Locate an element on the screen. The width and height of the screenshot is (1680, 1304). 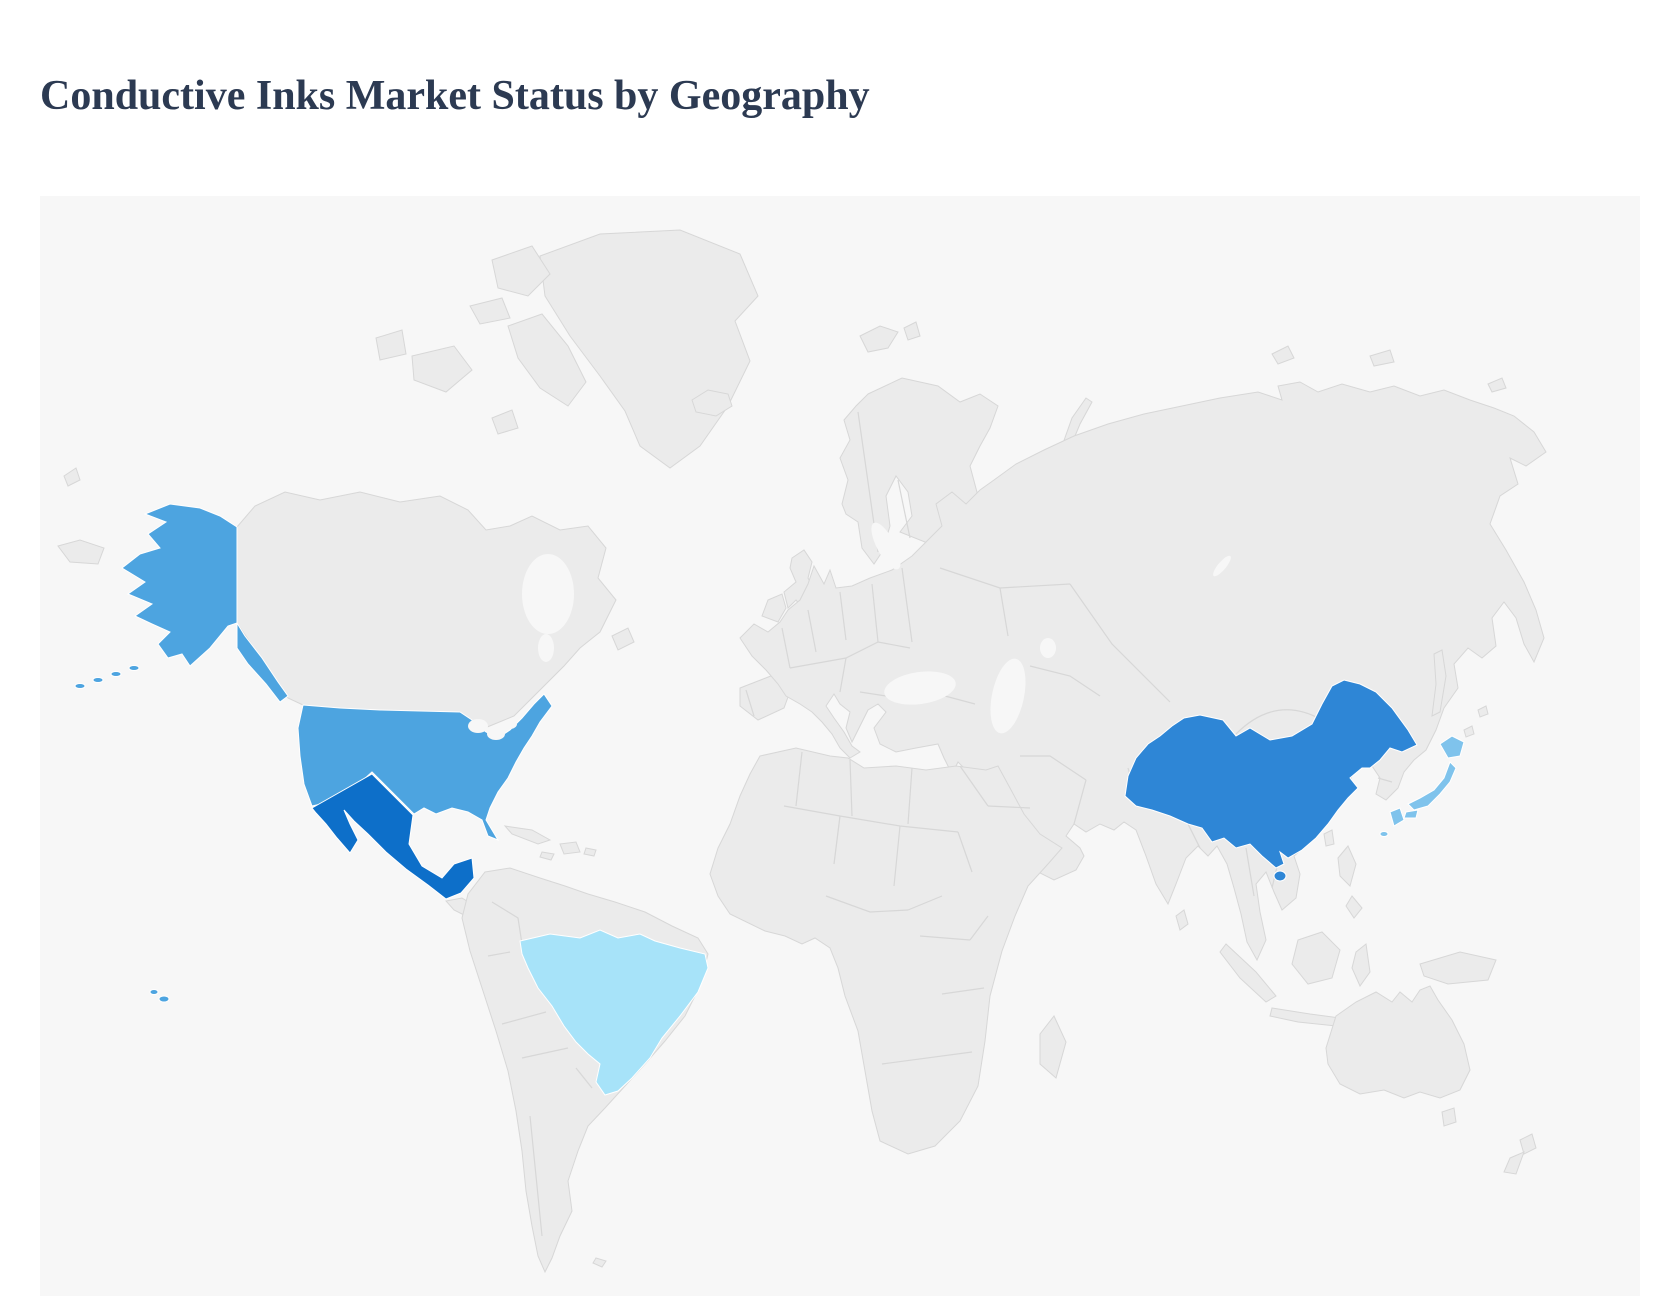
region-sri-lanka is located at coordinates (1182, 920).